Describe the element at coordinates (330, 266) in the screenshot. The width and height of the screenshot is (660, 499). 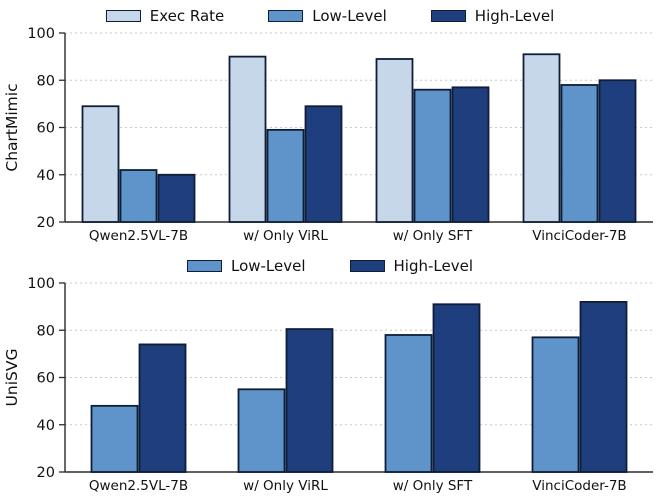
I see `unisvg-legend: Low-Level High-Level` at that location.